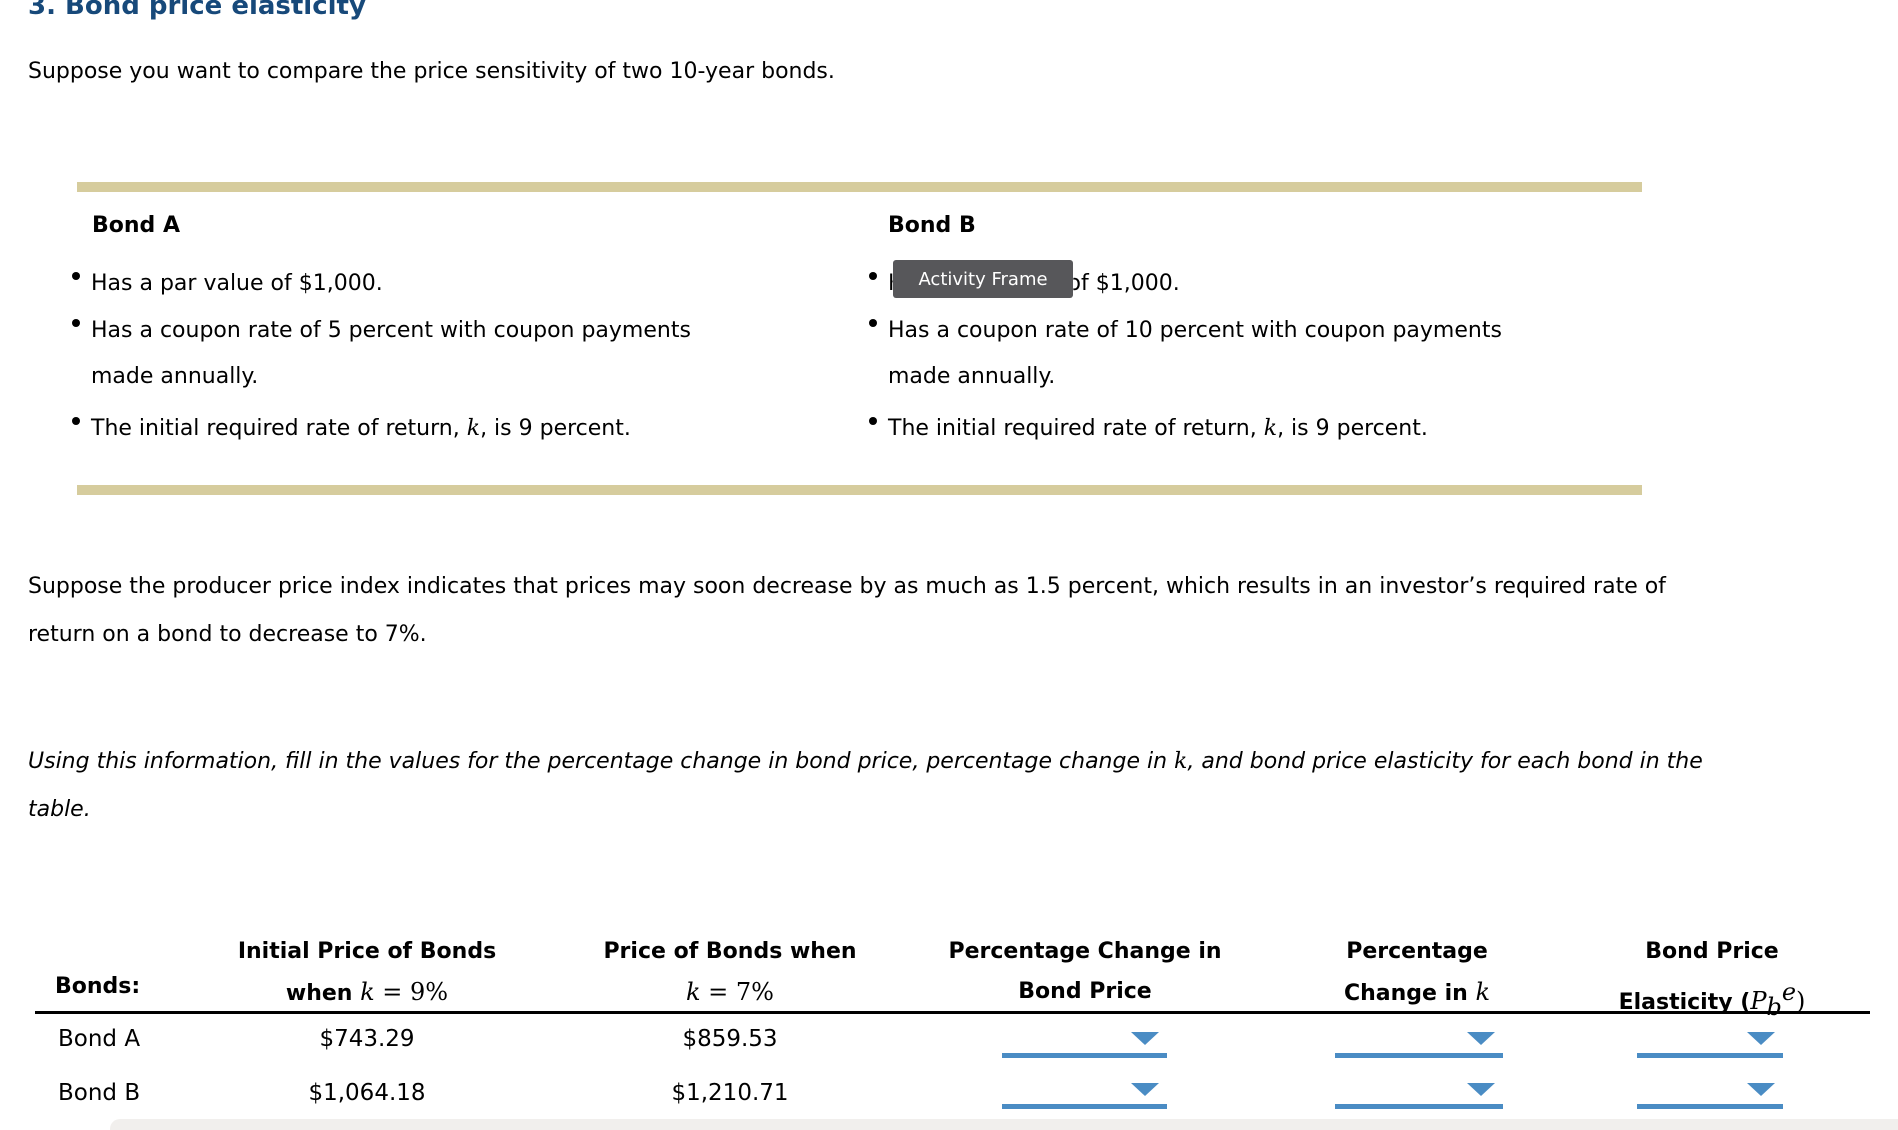 The height and width of the screenshot is (1130, 1898). I want to click on table-header-elasticity: Bond Price Elasticity (Pbe), so click(1712, 979).